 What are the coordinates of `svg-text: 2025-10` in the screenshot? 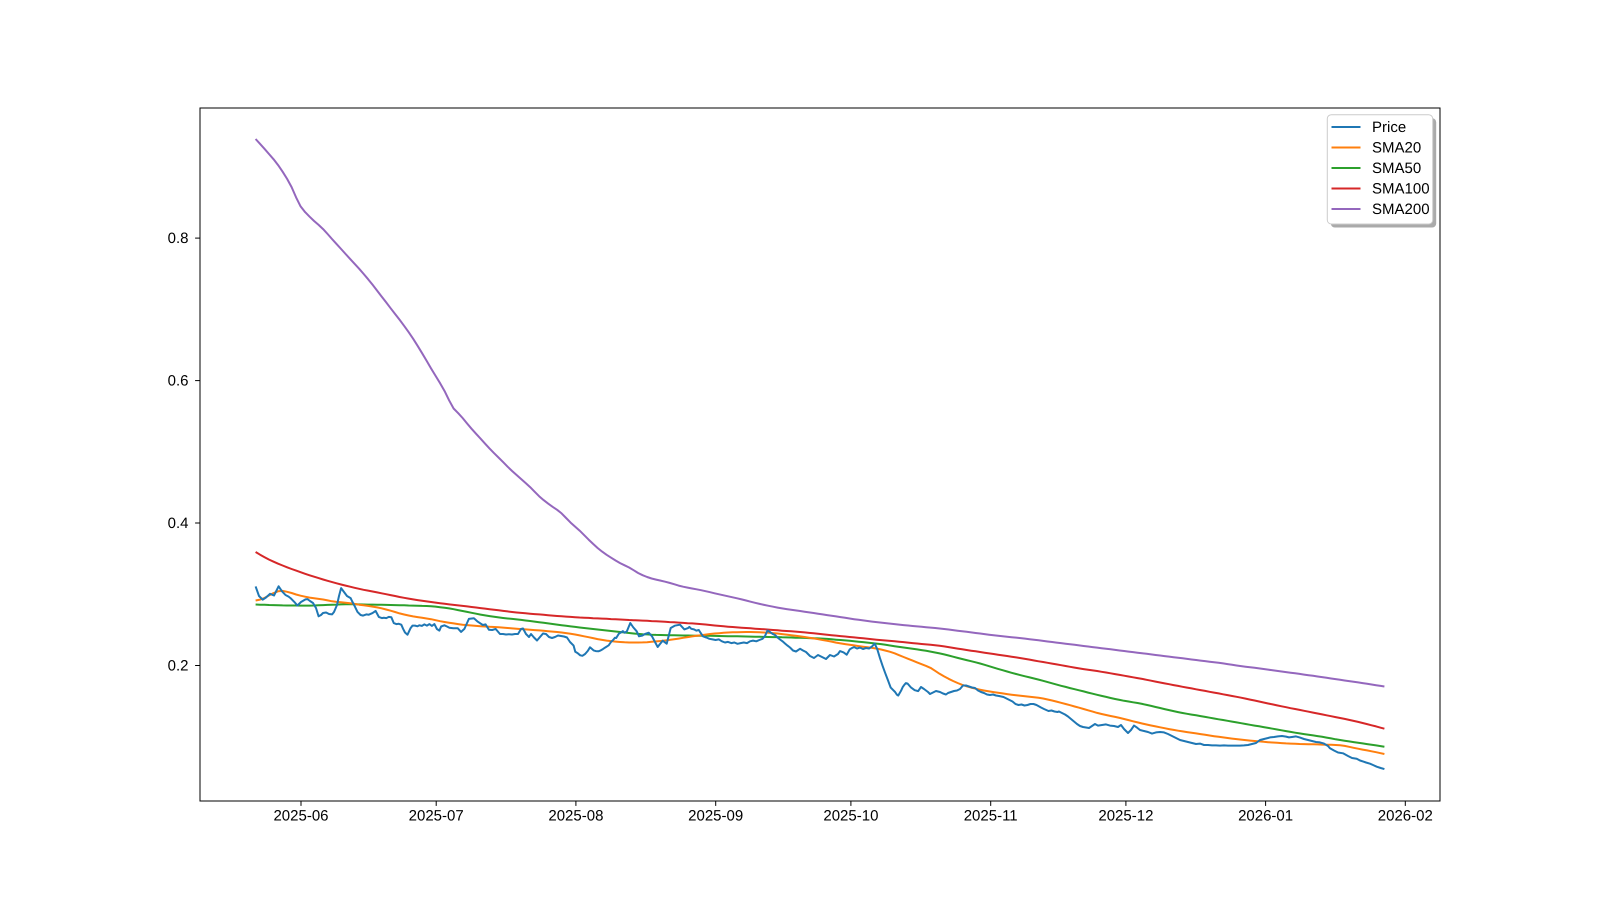 It's located at (850, 816).